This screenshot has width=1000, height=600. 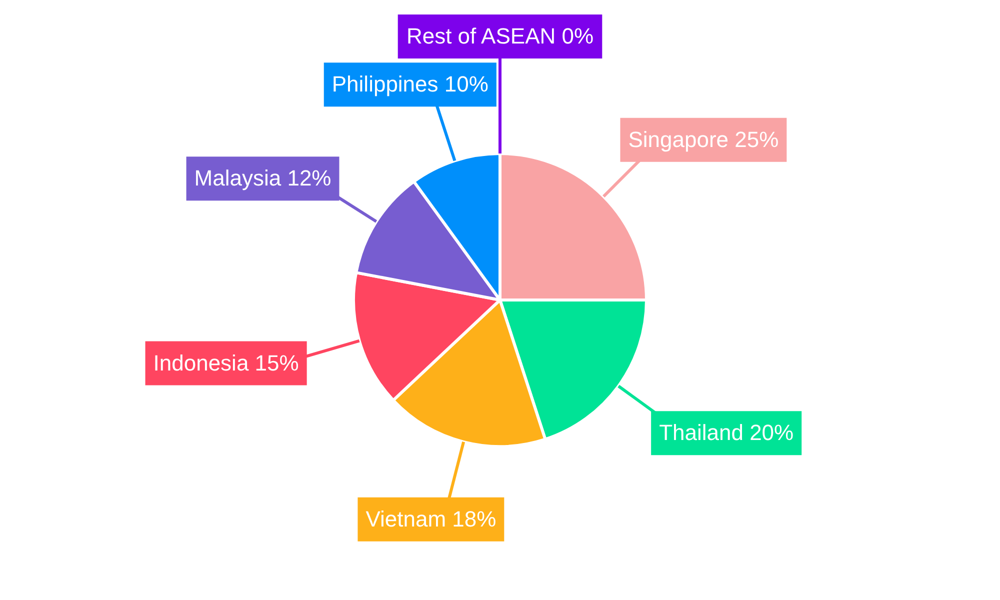 I want to click on slice-label: Malaysia 12%, so click(x=263, y=178).